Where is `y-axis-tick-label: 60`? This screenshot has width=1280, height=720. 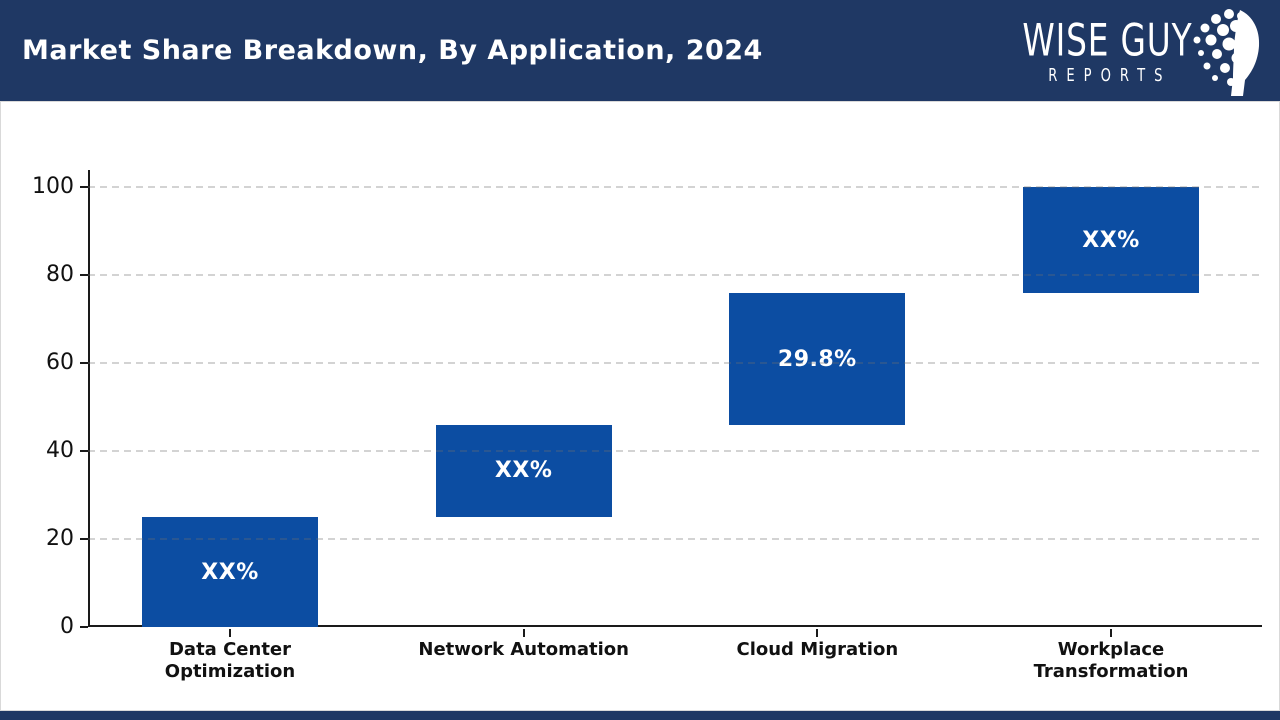 y-axis-tick-label: 60 is located at coordinates (60, 362).